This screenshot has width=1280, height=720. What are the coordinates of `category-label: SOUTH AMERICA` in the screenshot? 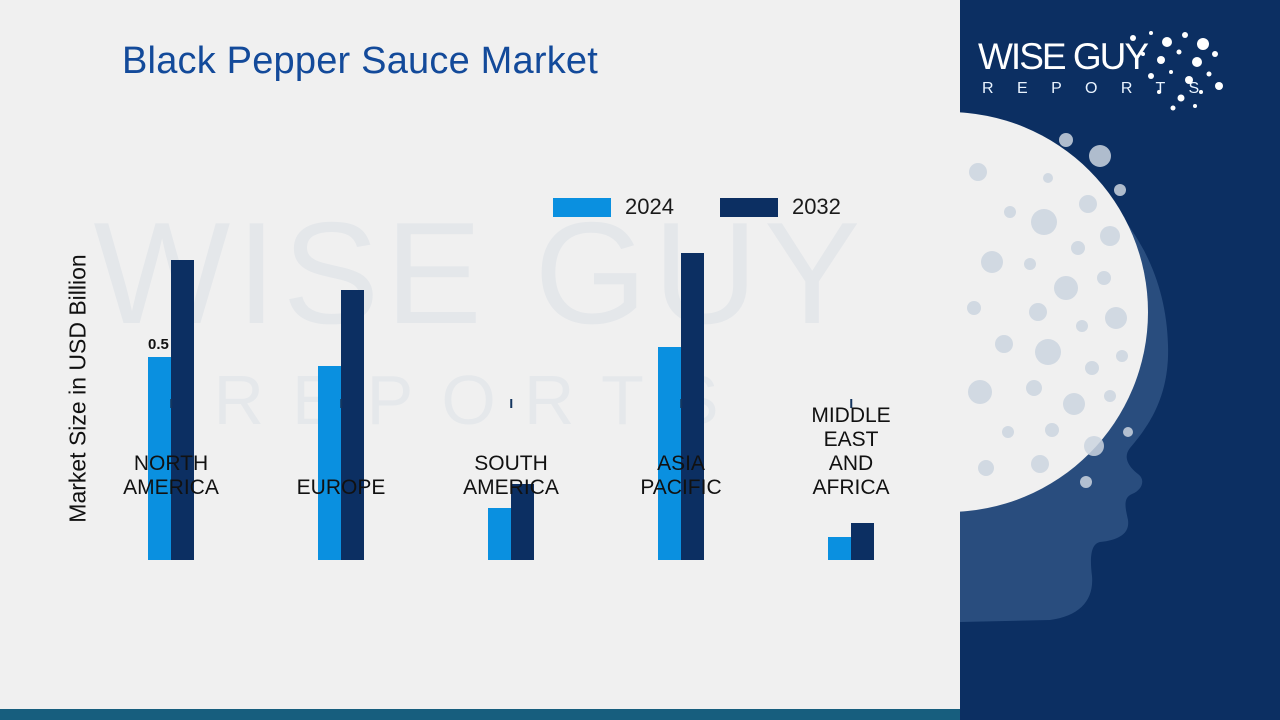 It's located at (511, 475).